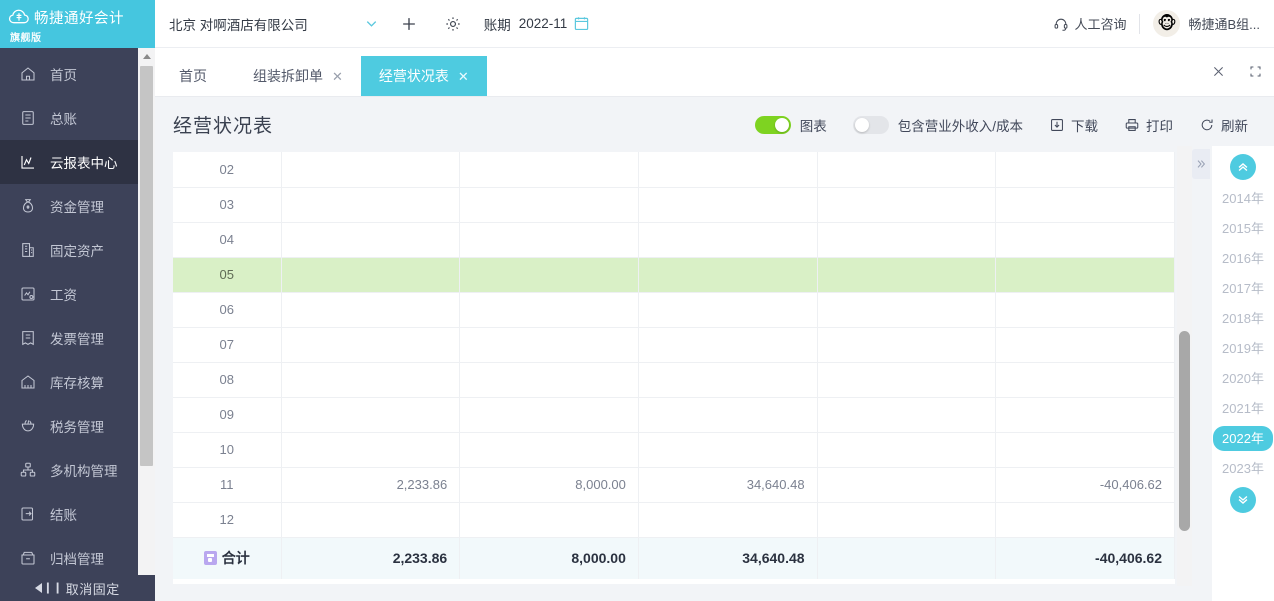 This screenshot has width=1274, height=601. Describe the element at coordinates (77, 74) in the screenshot. I see `sidebar-item-home: 首页` at that location.